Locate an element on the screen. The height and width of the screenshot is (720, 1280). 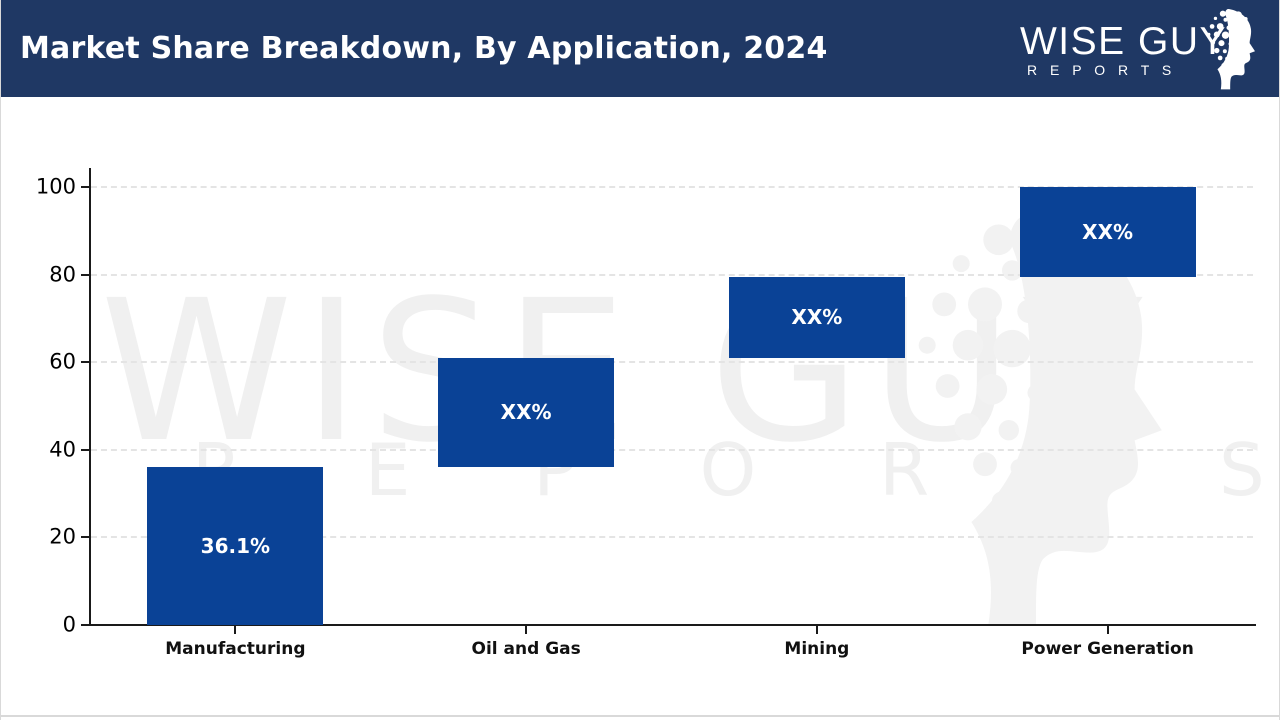
logo-subtext: R E P O R T S is located at coordinates (1101, 70).